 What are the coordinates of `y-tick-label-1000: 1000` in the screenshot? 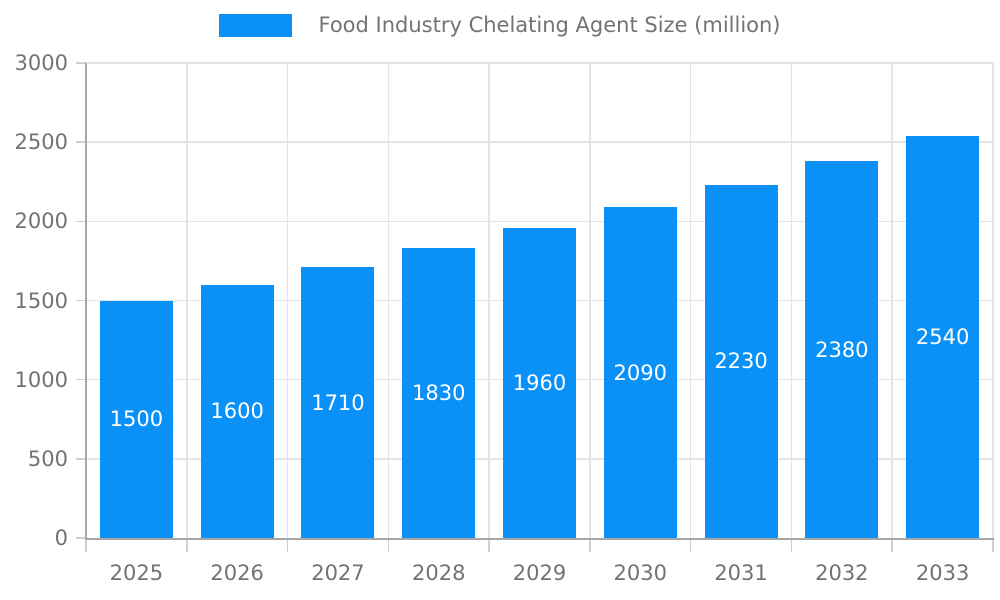 It's located at (41, 379).